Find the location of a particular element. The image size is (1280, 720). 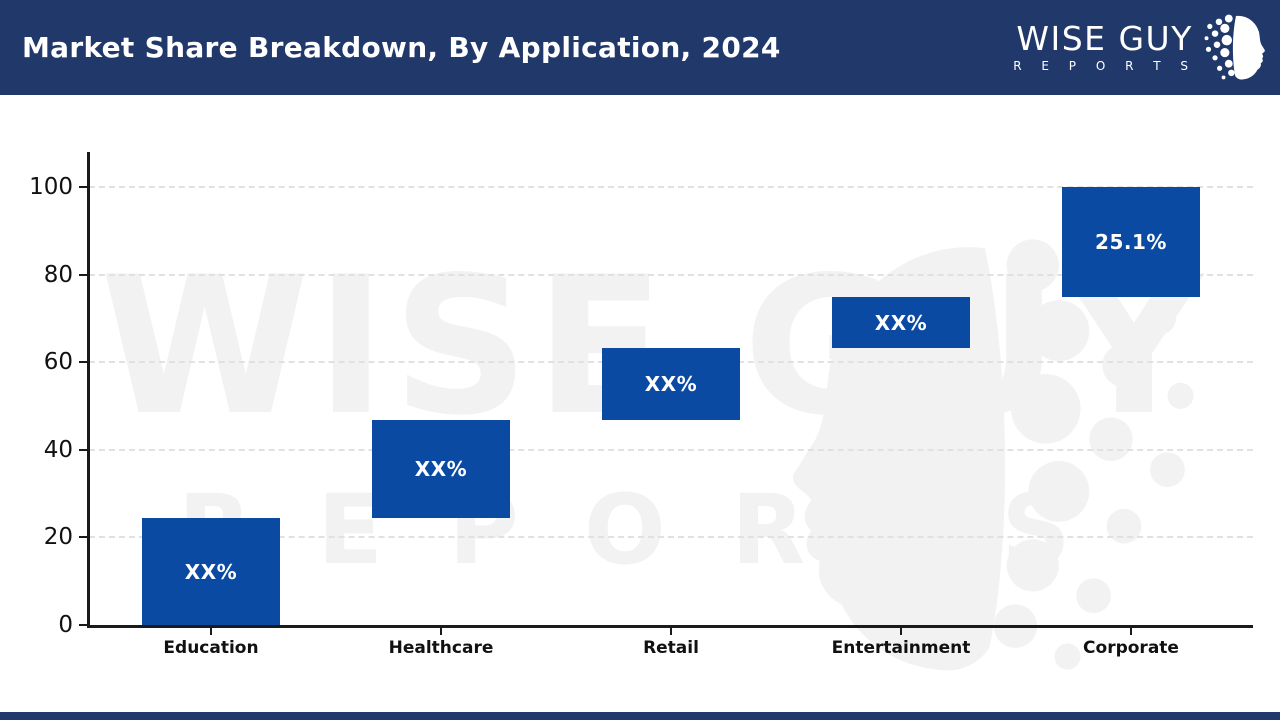

x-axis-line is located at coordinates (670, 626).